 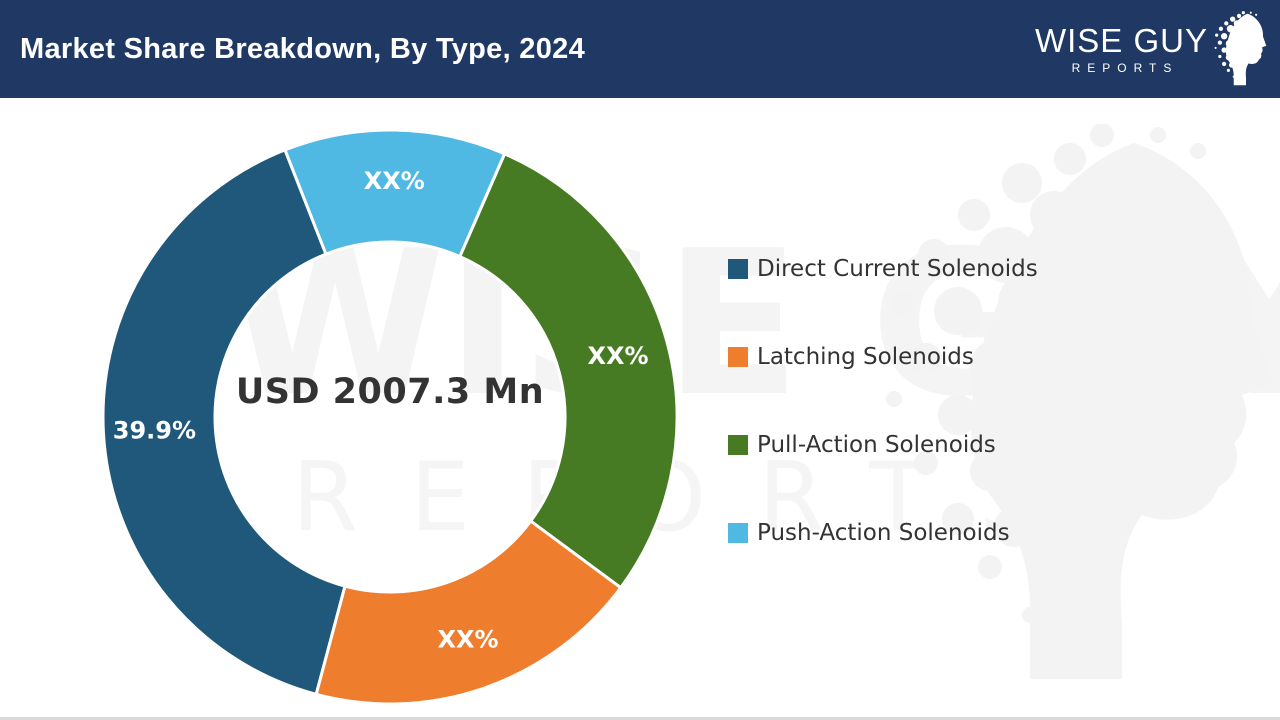 What do you see at coordinates (640, 718) in the screenshot?
I see `bottom-border` at bounding box center [640, 718].